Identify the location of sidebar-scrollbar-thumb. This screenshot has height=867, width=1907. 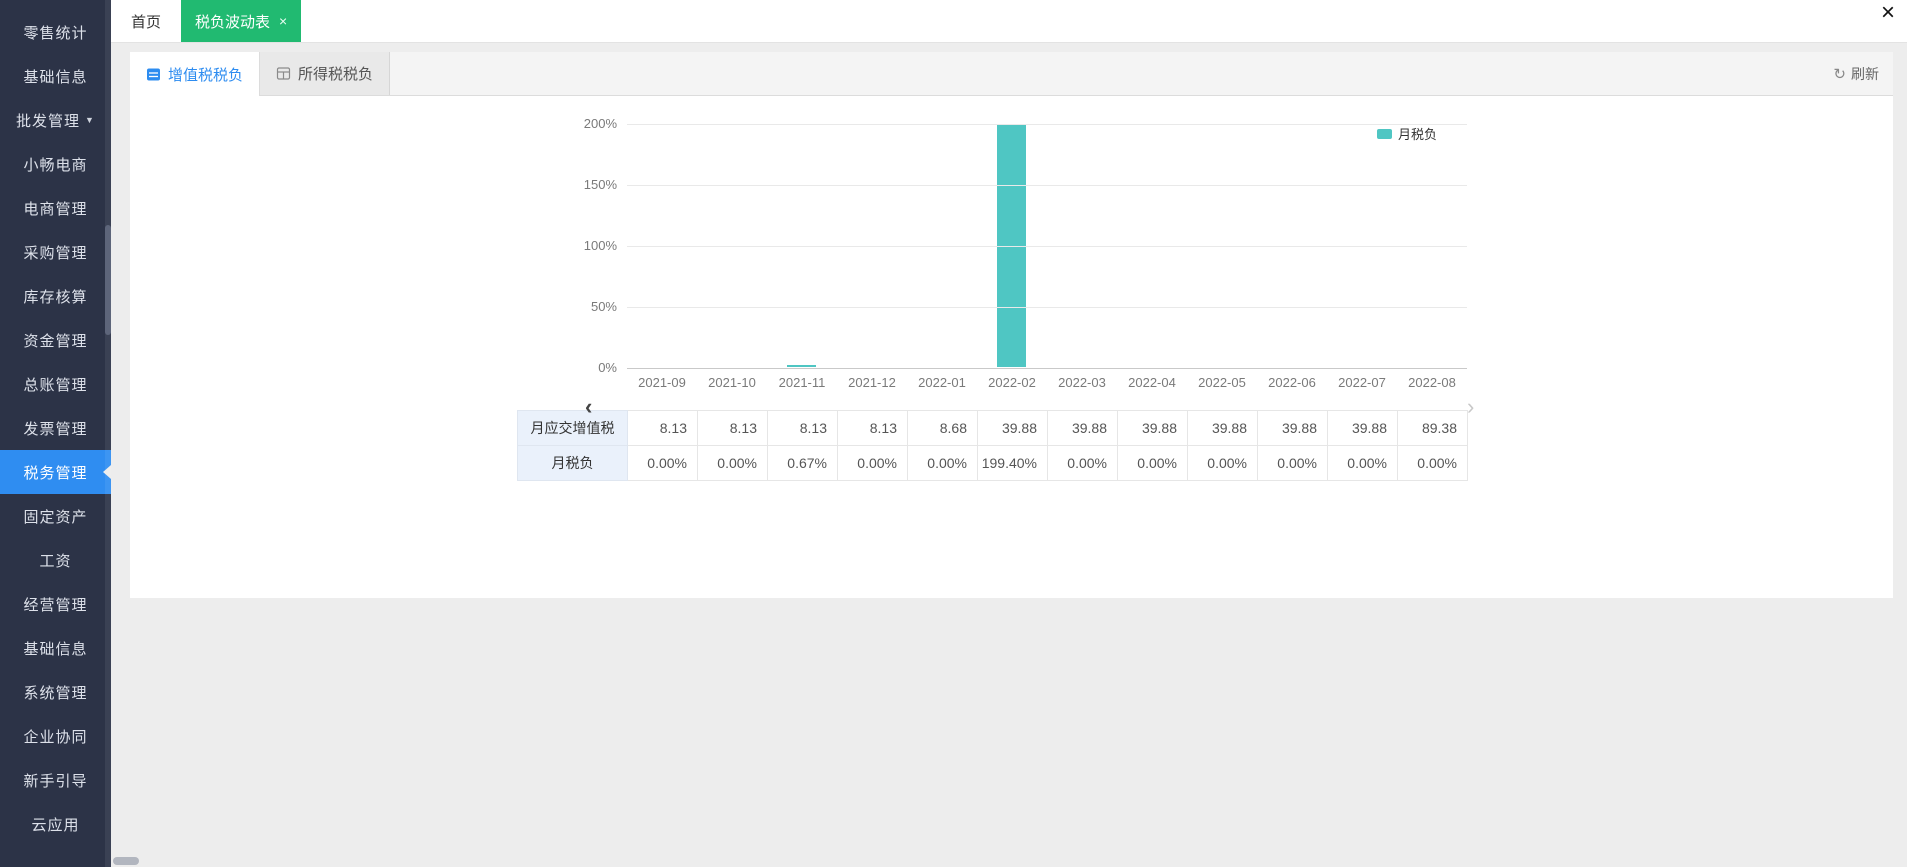
(108, 280).